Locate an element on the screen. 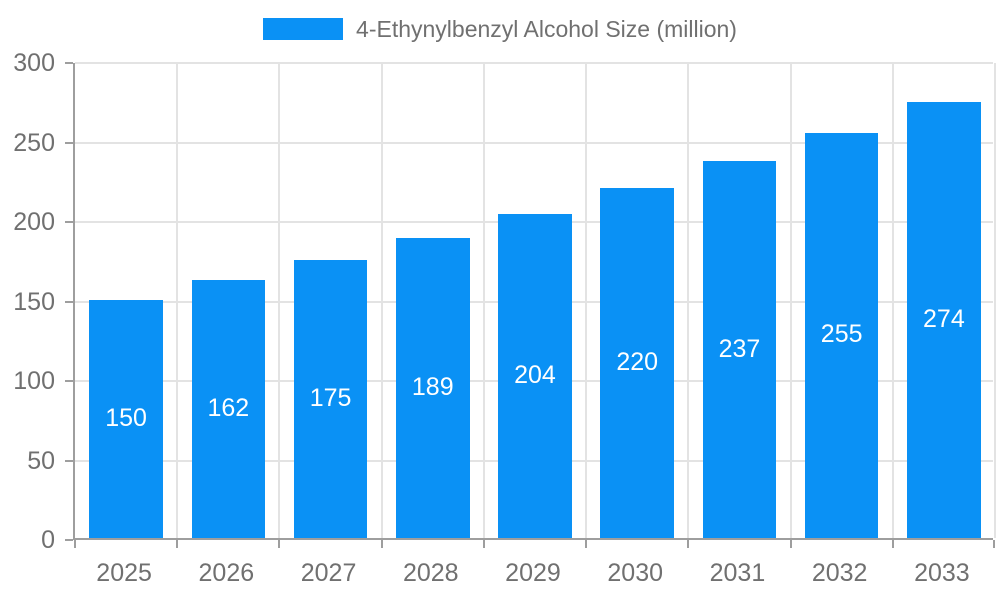 The width and height of the screenshot is (1000, 600). y-tick-label-200: 200 is located at coordinates (34, 222).